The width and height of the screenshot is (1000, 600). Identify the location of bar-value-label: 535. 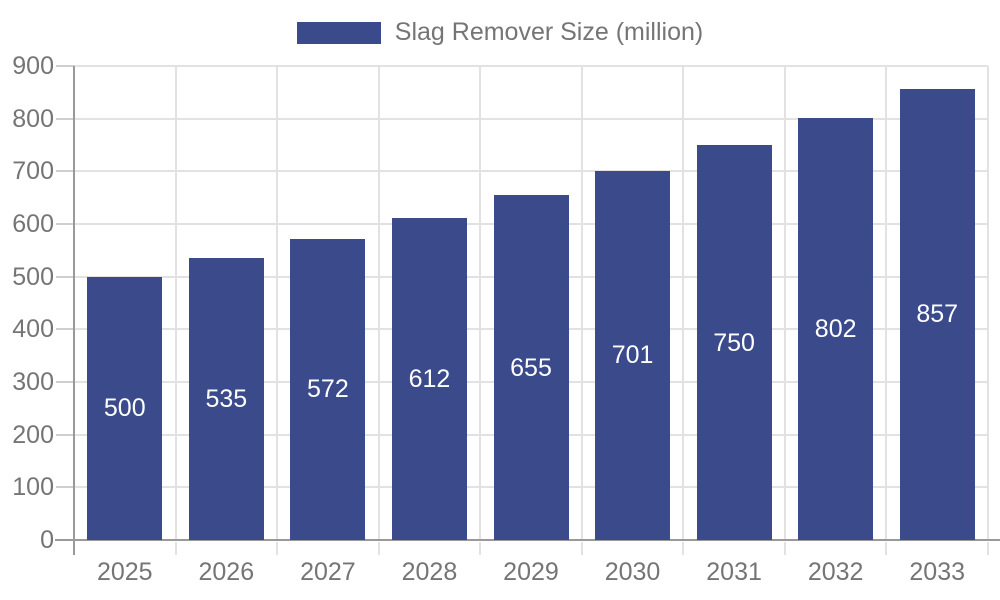
(226, 399).